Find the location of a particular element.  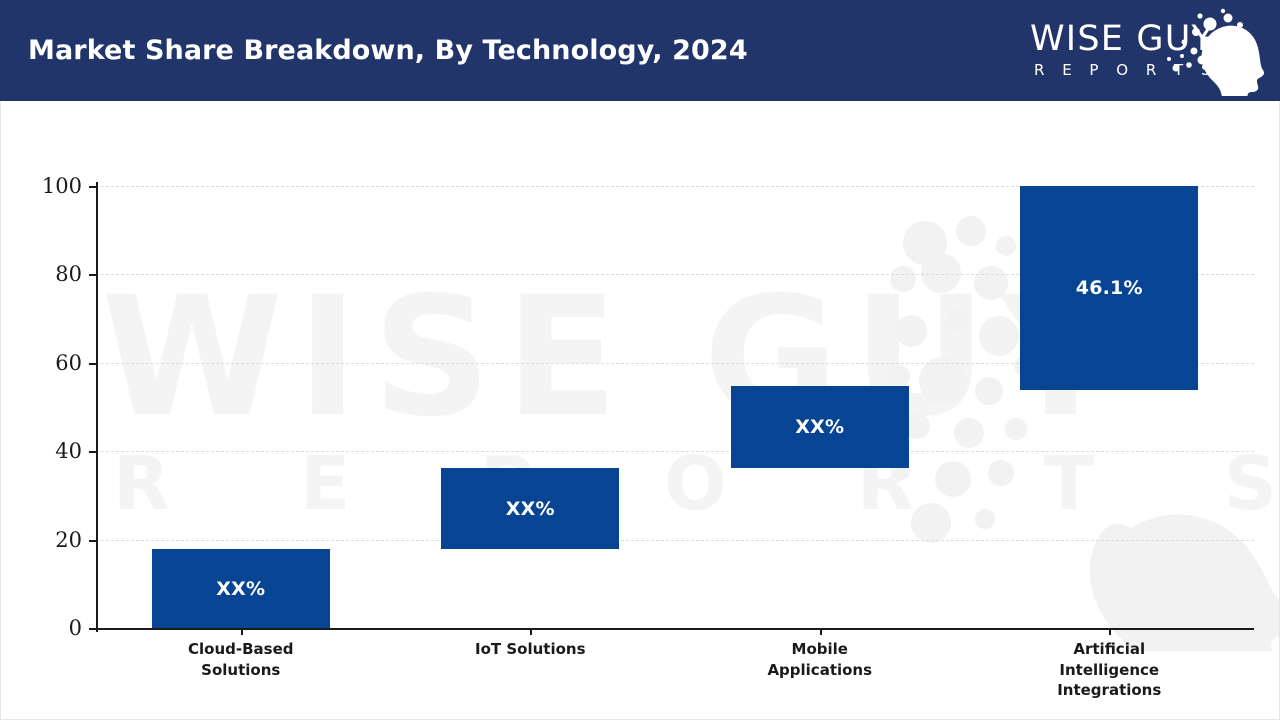

x-tick-label: Artificial Intelligence Integrations is located at coordinates (1109, 669).